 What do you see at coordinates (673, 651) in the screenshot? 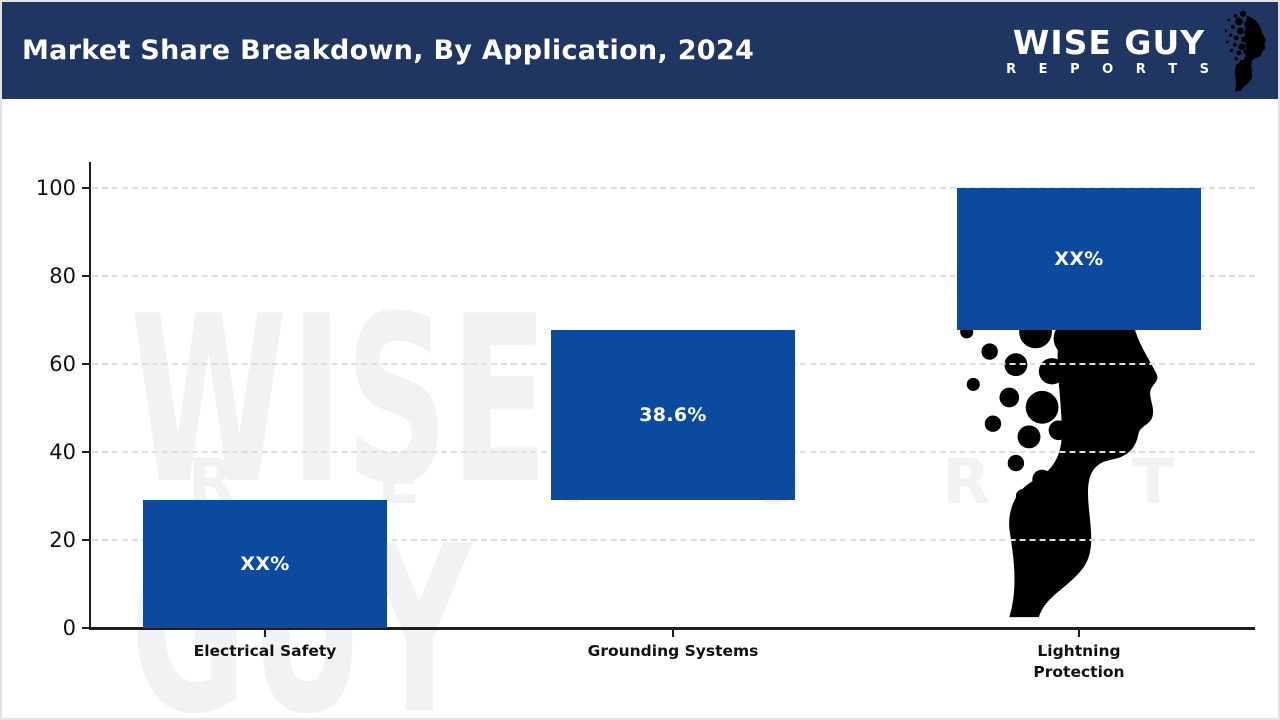
I see `x-category-label: Grounding Systems` at bounding box center [673, 651].